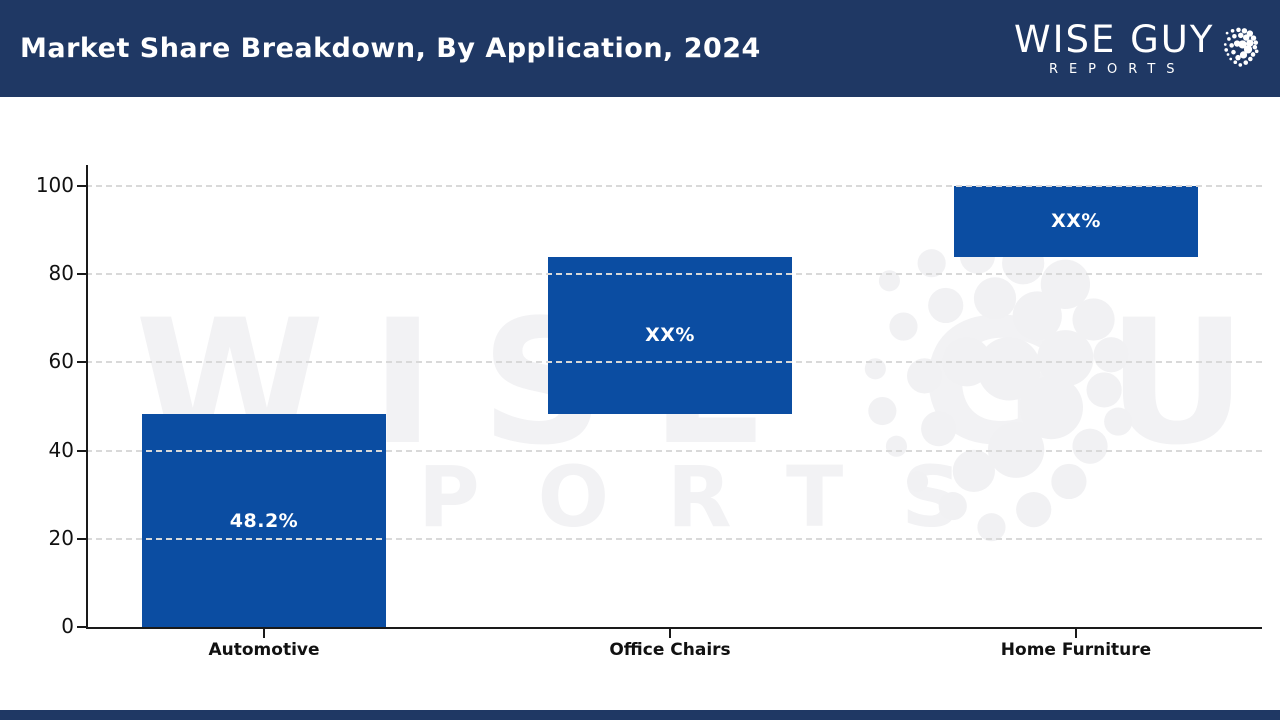 Image resolution: width=1280 pixels, height=720 pixels. I want to click on y-axis-tick-label: 60, so click(61, 361).